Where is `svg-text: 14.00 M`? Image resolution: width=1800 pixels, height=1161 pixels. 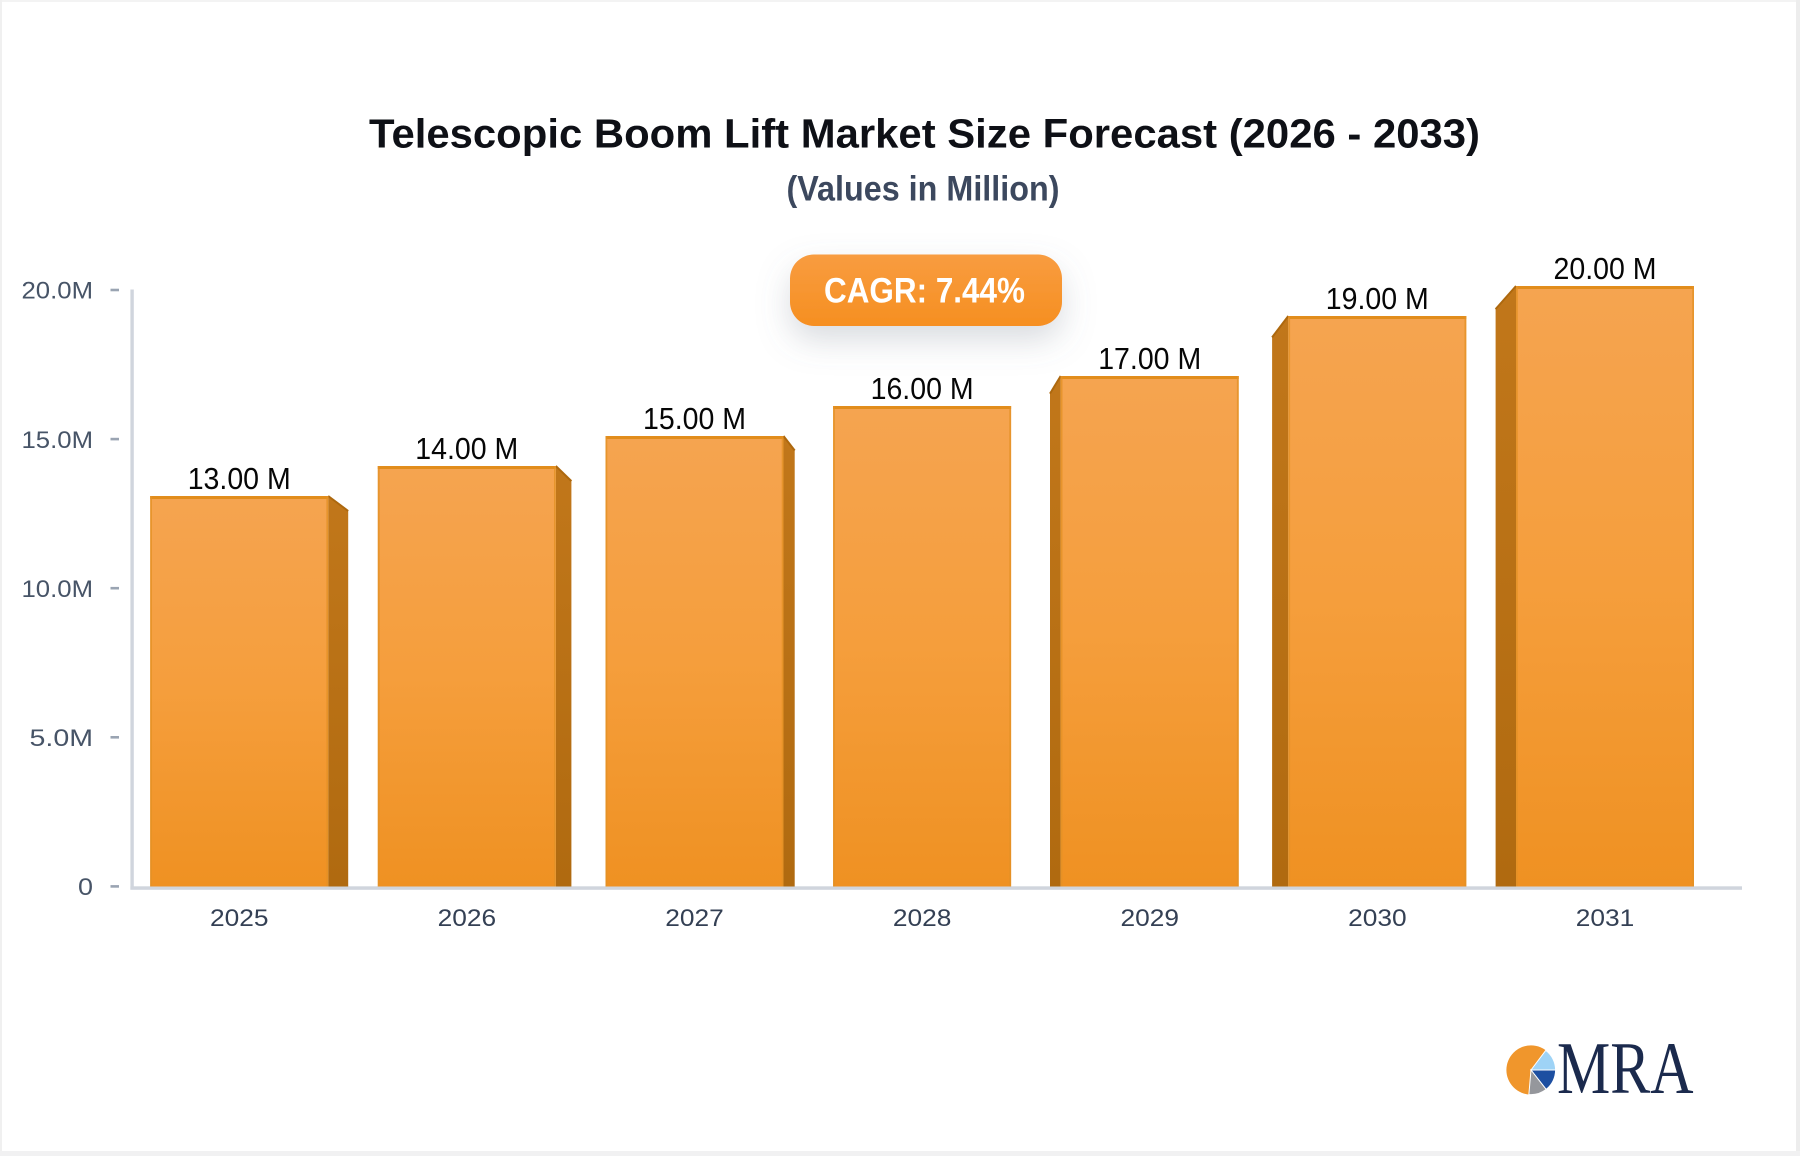 svg-text: 14.00 M is located at coordinates (466, 448).